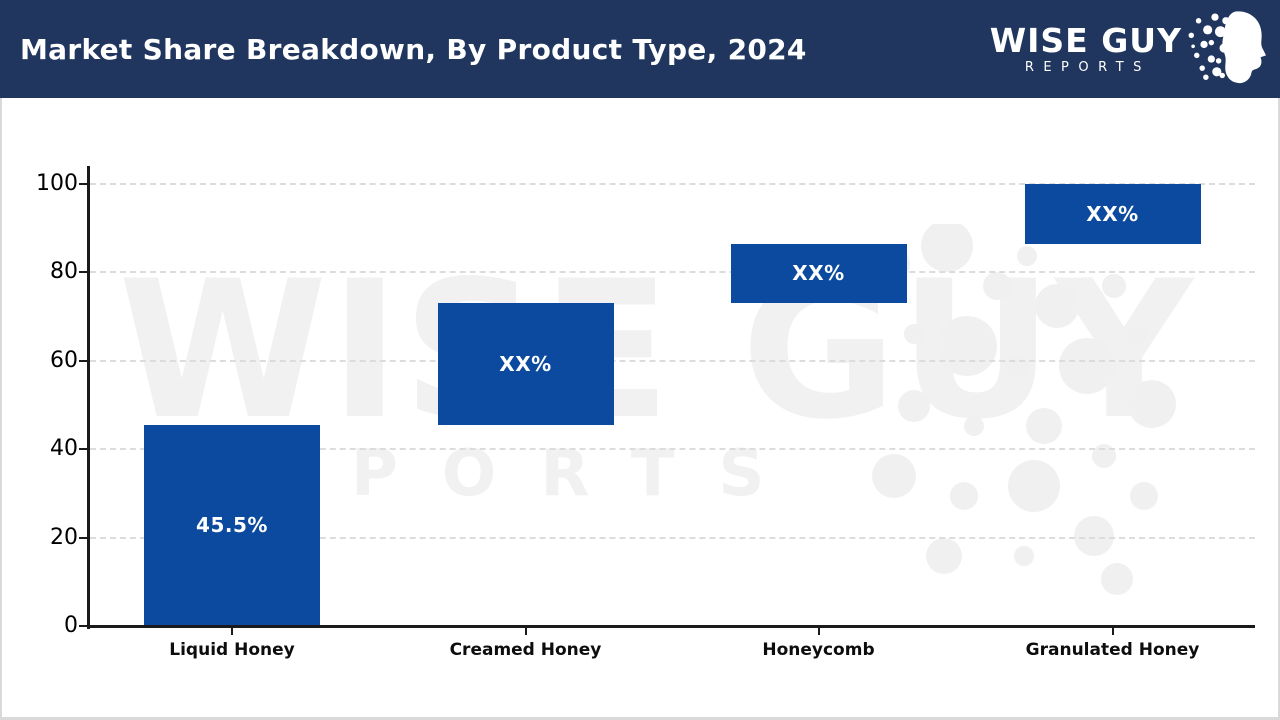  I want to click on dotted-head-icon, so click(1227, 47).